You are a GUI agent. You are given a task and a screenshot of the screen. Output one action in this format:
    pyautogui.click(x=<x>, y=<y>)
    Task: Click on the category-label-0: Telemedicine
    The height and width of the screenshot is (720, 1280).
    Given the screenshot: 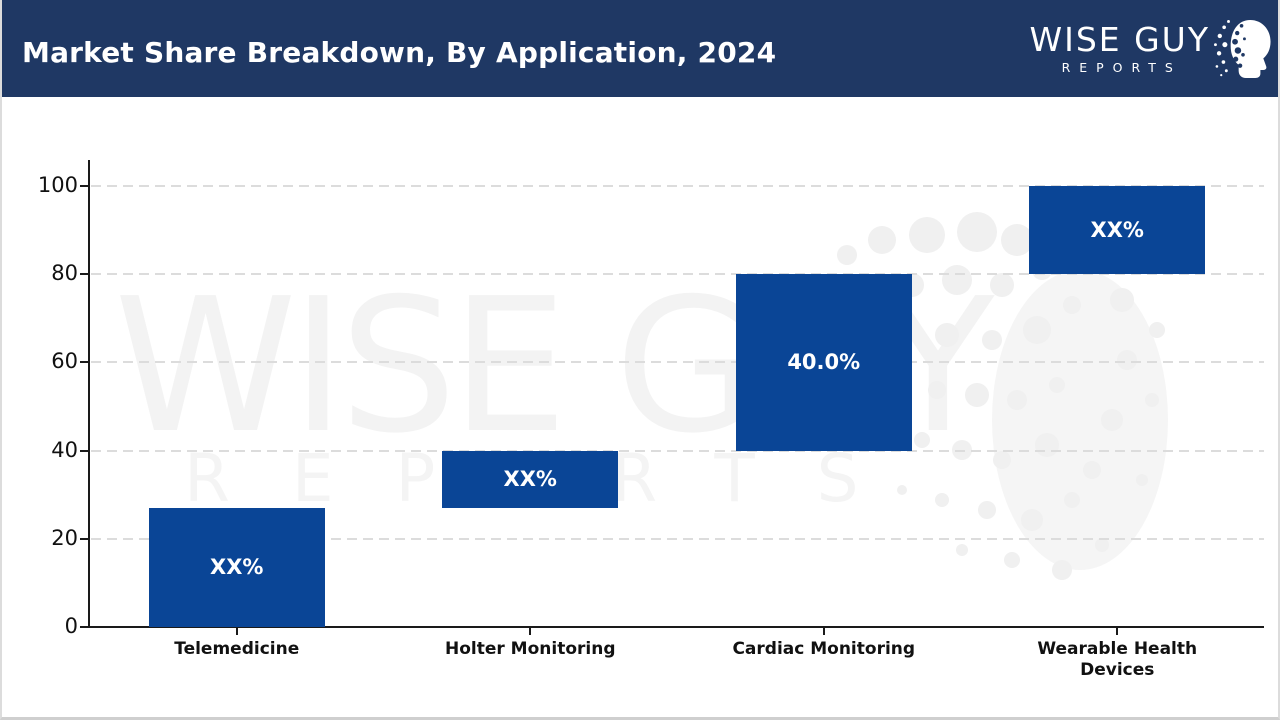 What is the action you would take?
    pyautogui.click(x=237, y=649)
    